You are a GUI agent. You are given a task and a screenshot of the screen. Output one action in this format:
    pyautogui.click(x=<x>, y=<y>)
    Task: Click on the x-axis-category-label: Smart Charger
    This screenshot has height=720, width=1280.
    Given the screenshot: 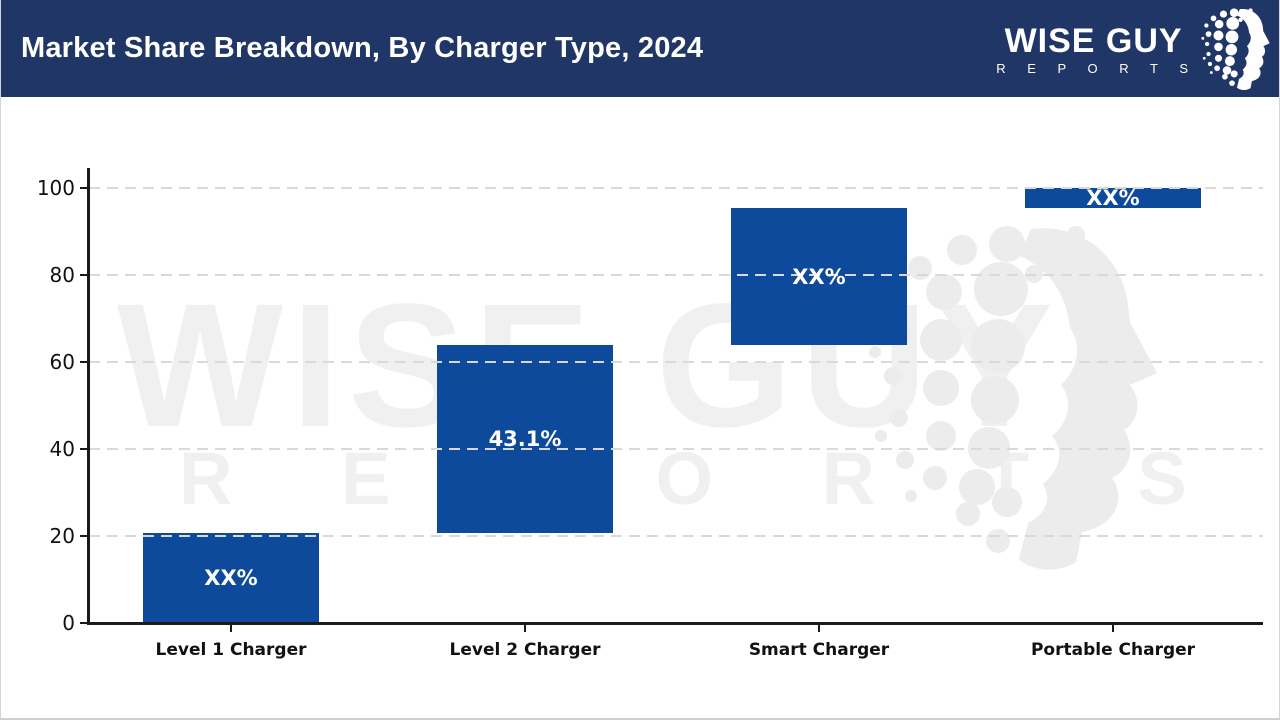 What is the action you would take?
    pyautogui.click(x=819, y=650)
    